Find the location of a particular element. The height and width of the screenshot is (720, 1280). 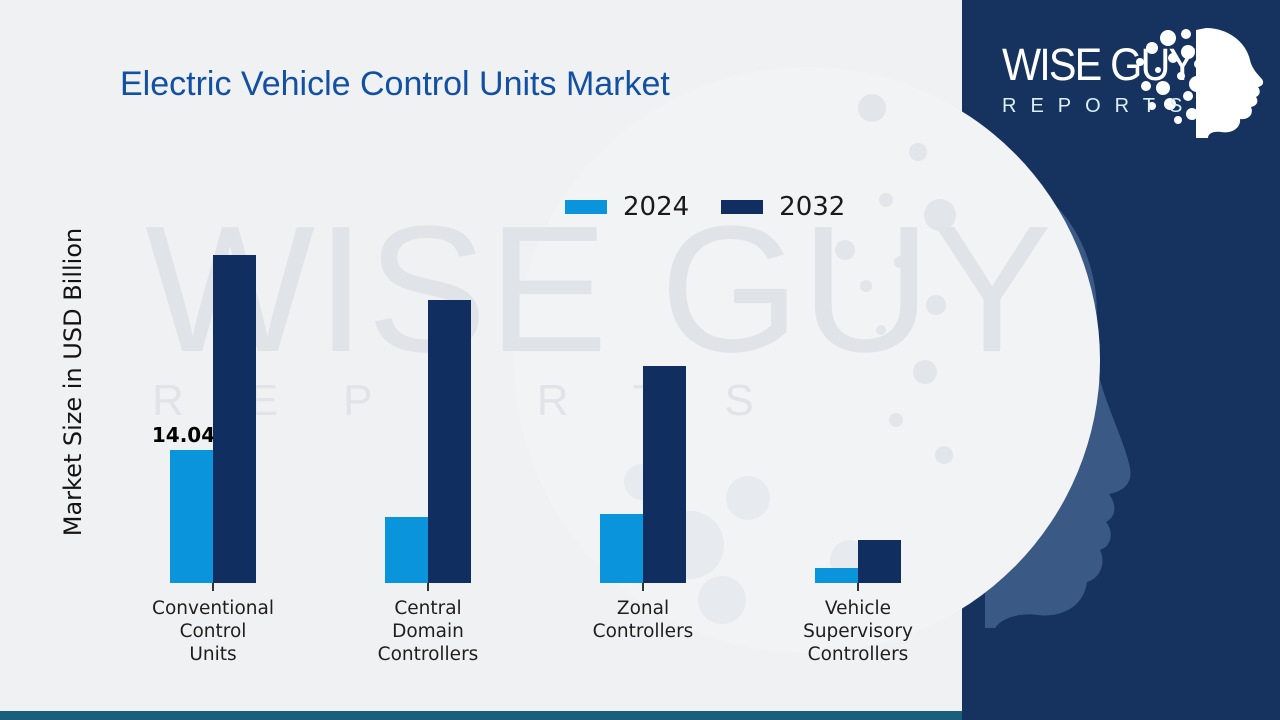

brand-logo: WISE GUY REPORTS is located at coordinates (1106, 79).